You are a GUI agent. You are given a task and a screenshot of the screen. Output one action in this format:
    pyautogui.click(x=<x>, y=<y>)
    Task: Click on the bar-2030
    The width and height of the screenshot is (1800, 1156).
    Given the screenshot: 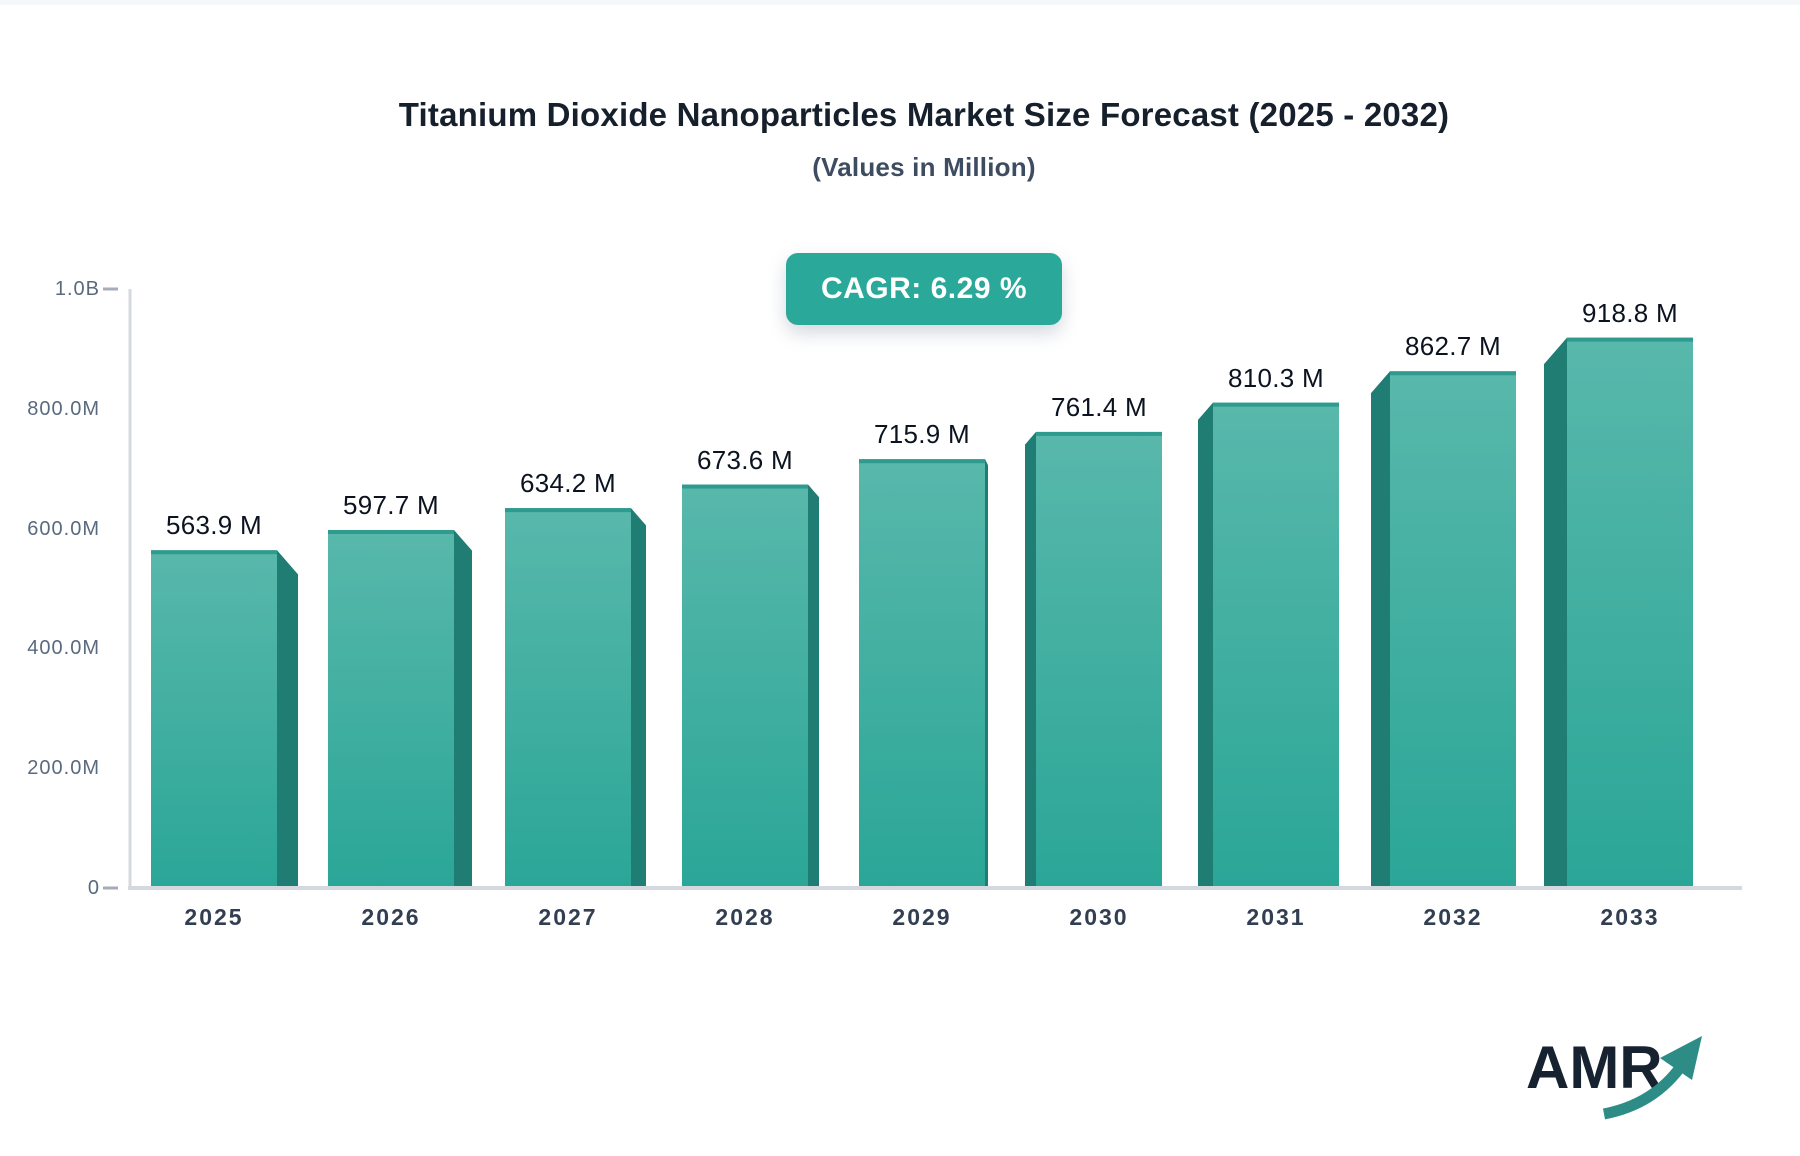 What is the action you would take?
    pyautogui.click(x=1093, y=659)
    